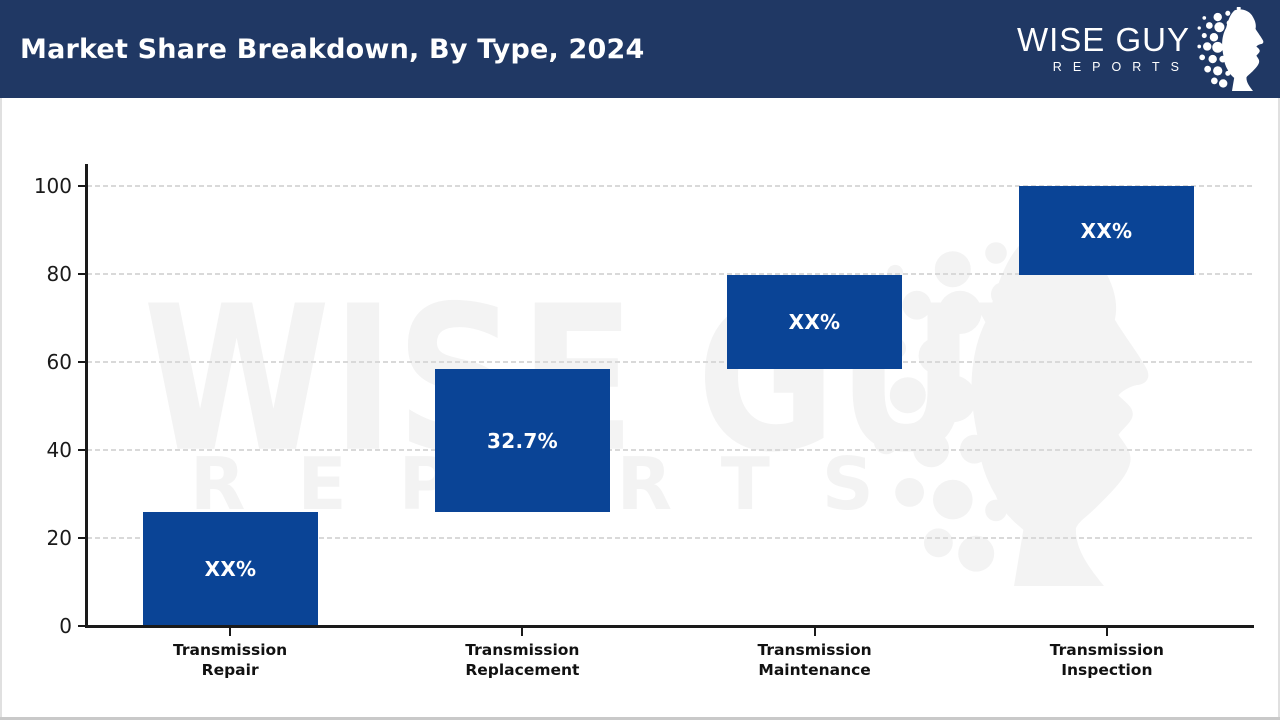  What do you see at coordinates (640, 718) in the screenshot?
I see `page-border-bottom` at bounding box center [640, 718].